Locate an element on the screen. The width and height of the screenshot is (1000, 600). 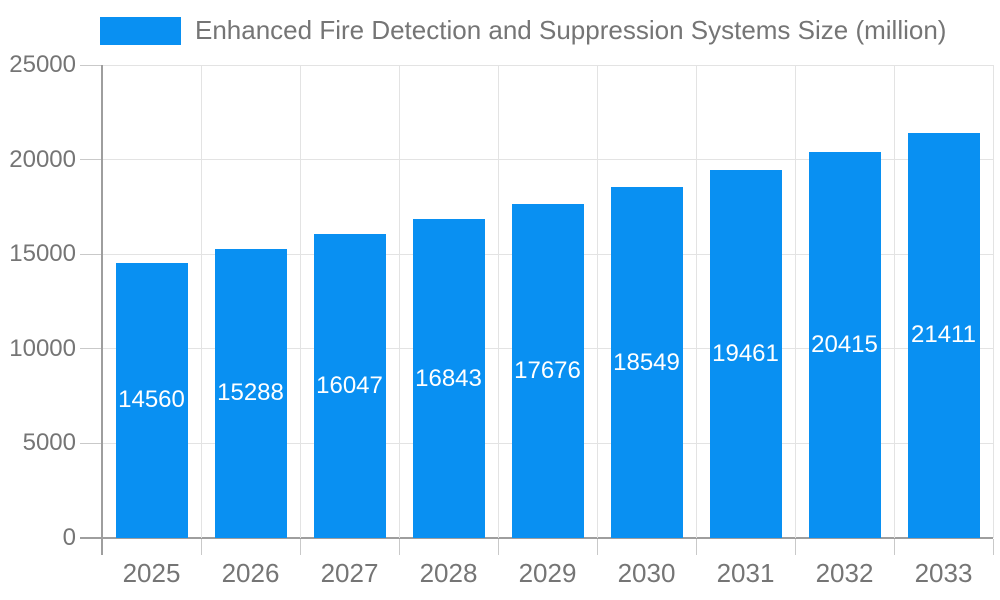
x-tick-label: 2028 is located at coordinates (448, 573).